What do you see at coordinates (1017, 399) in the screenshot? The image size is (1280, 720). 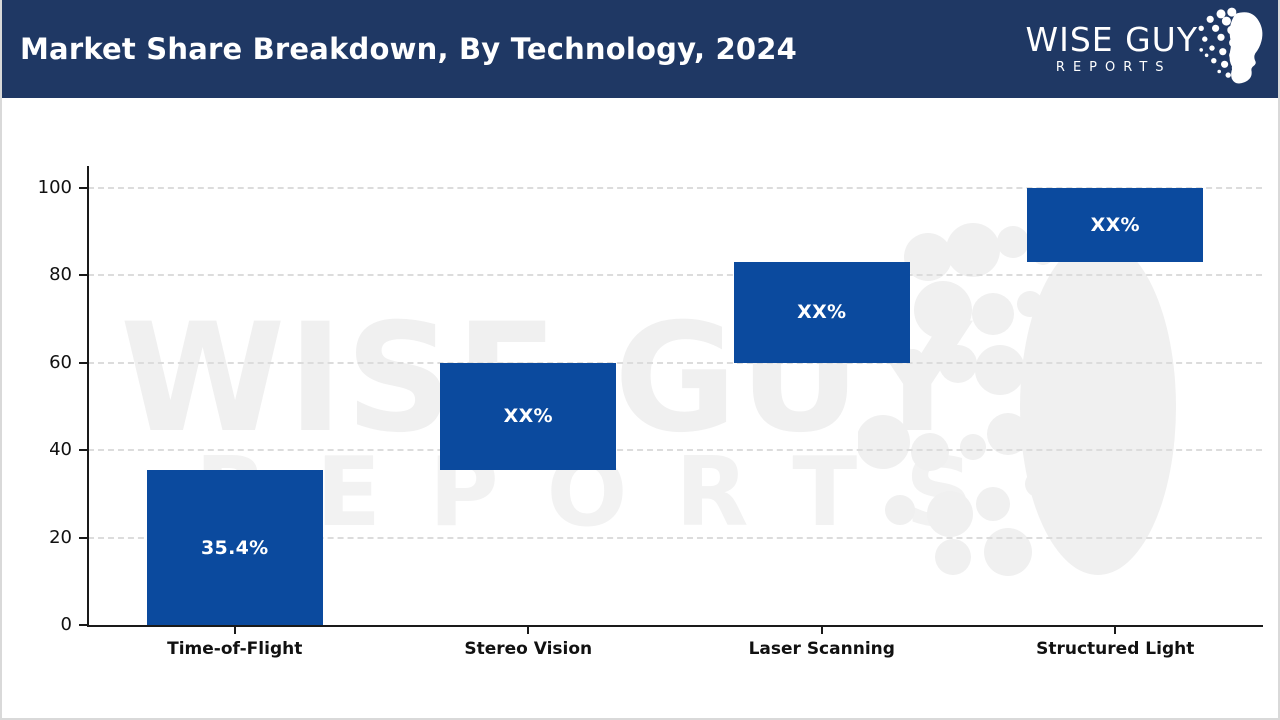 I see `watermark-head-icon` at bounding box center [1017, 399].